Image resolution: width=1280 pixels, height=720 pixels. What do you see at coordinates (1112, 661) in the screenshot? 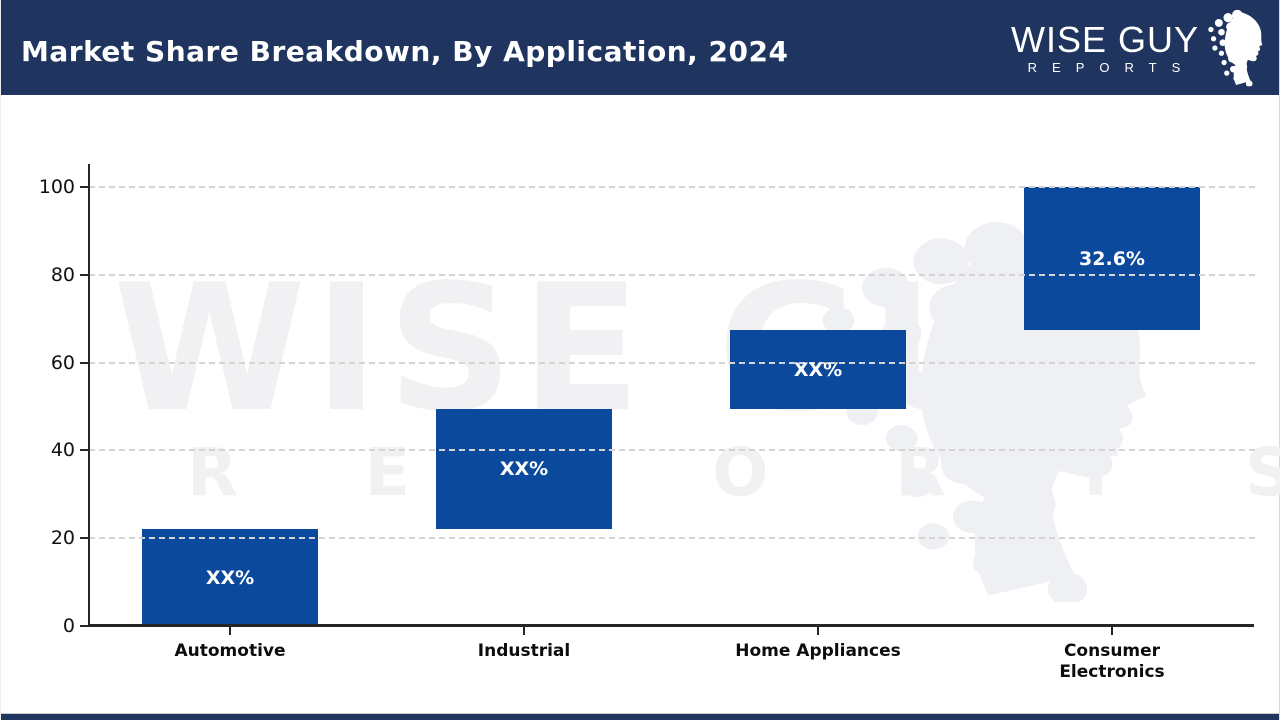
I see `x-category-label: Consumer Electronics` at bounding box center [1112, 661].